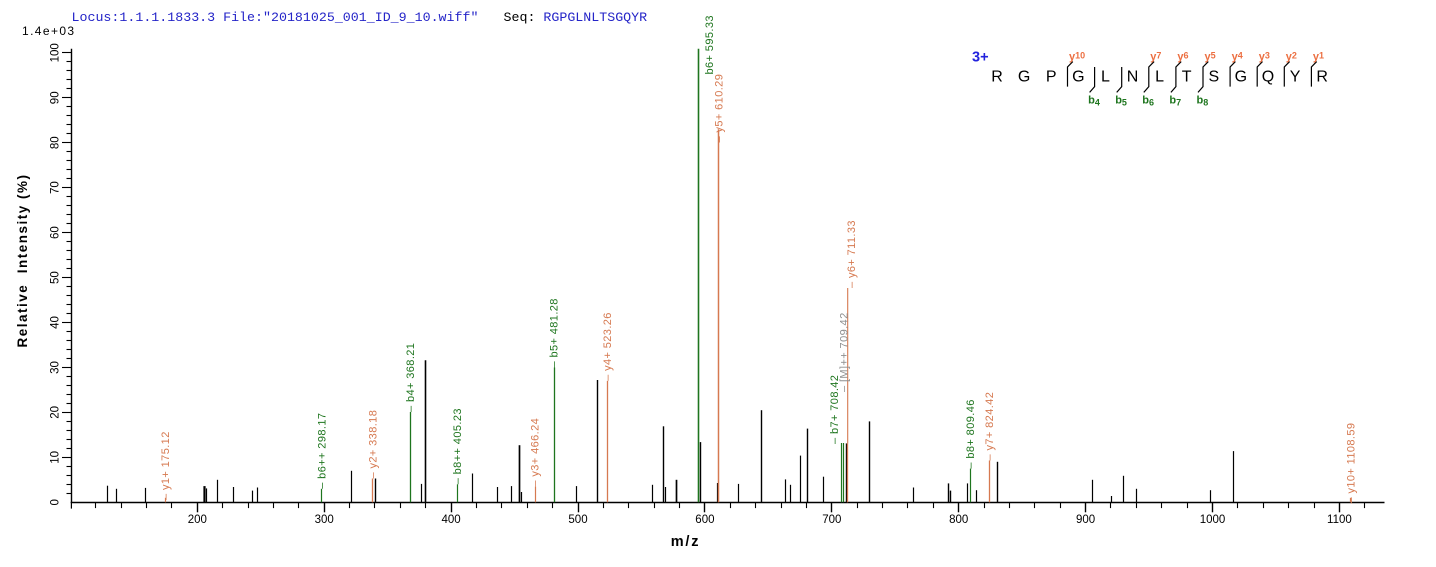 The height and width of the screenshot is (567, 1436). Describe the element at coordinates (56, 367) in the screenshot. I see `svg-text: 30` at that location.